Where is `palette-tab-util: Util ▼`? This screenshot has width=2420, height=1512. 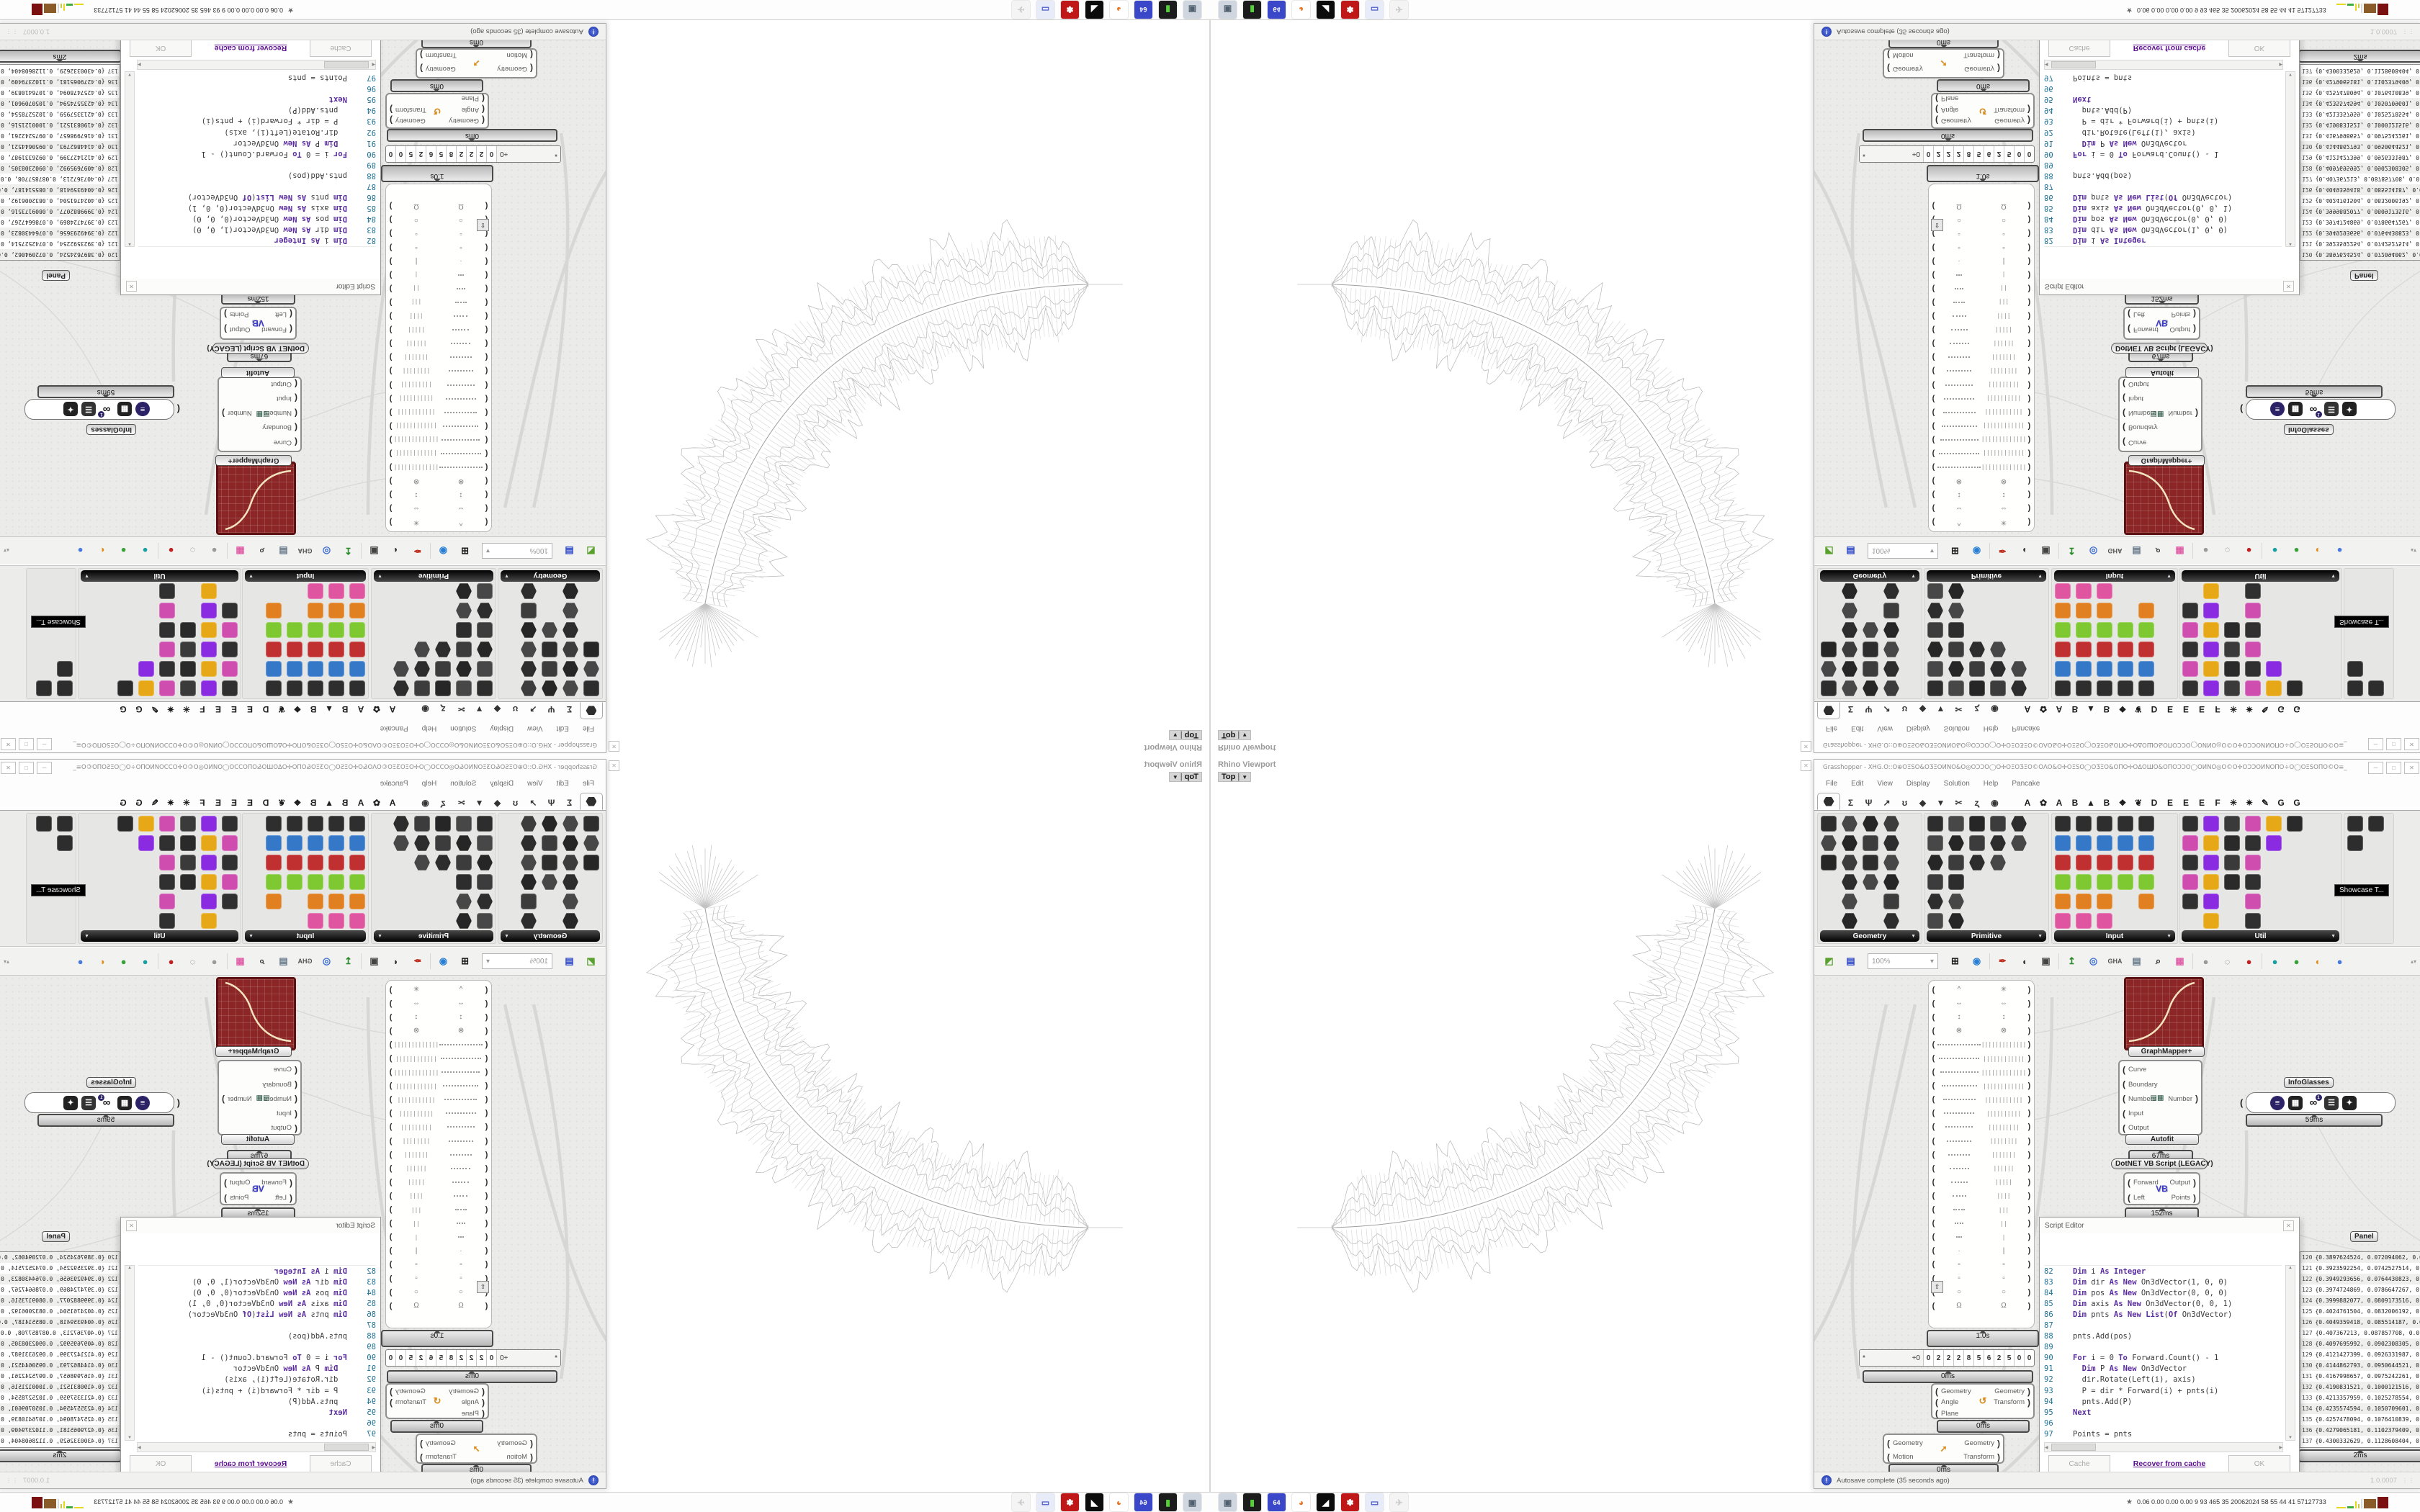 palette-tab-util: Util ▼ is located at coordinates (2260, 936).